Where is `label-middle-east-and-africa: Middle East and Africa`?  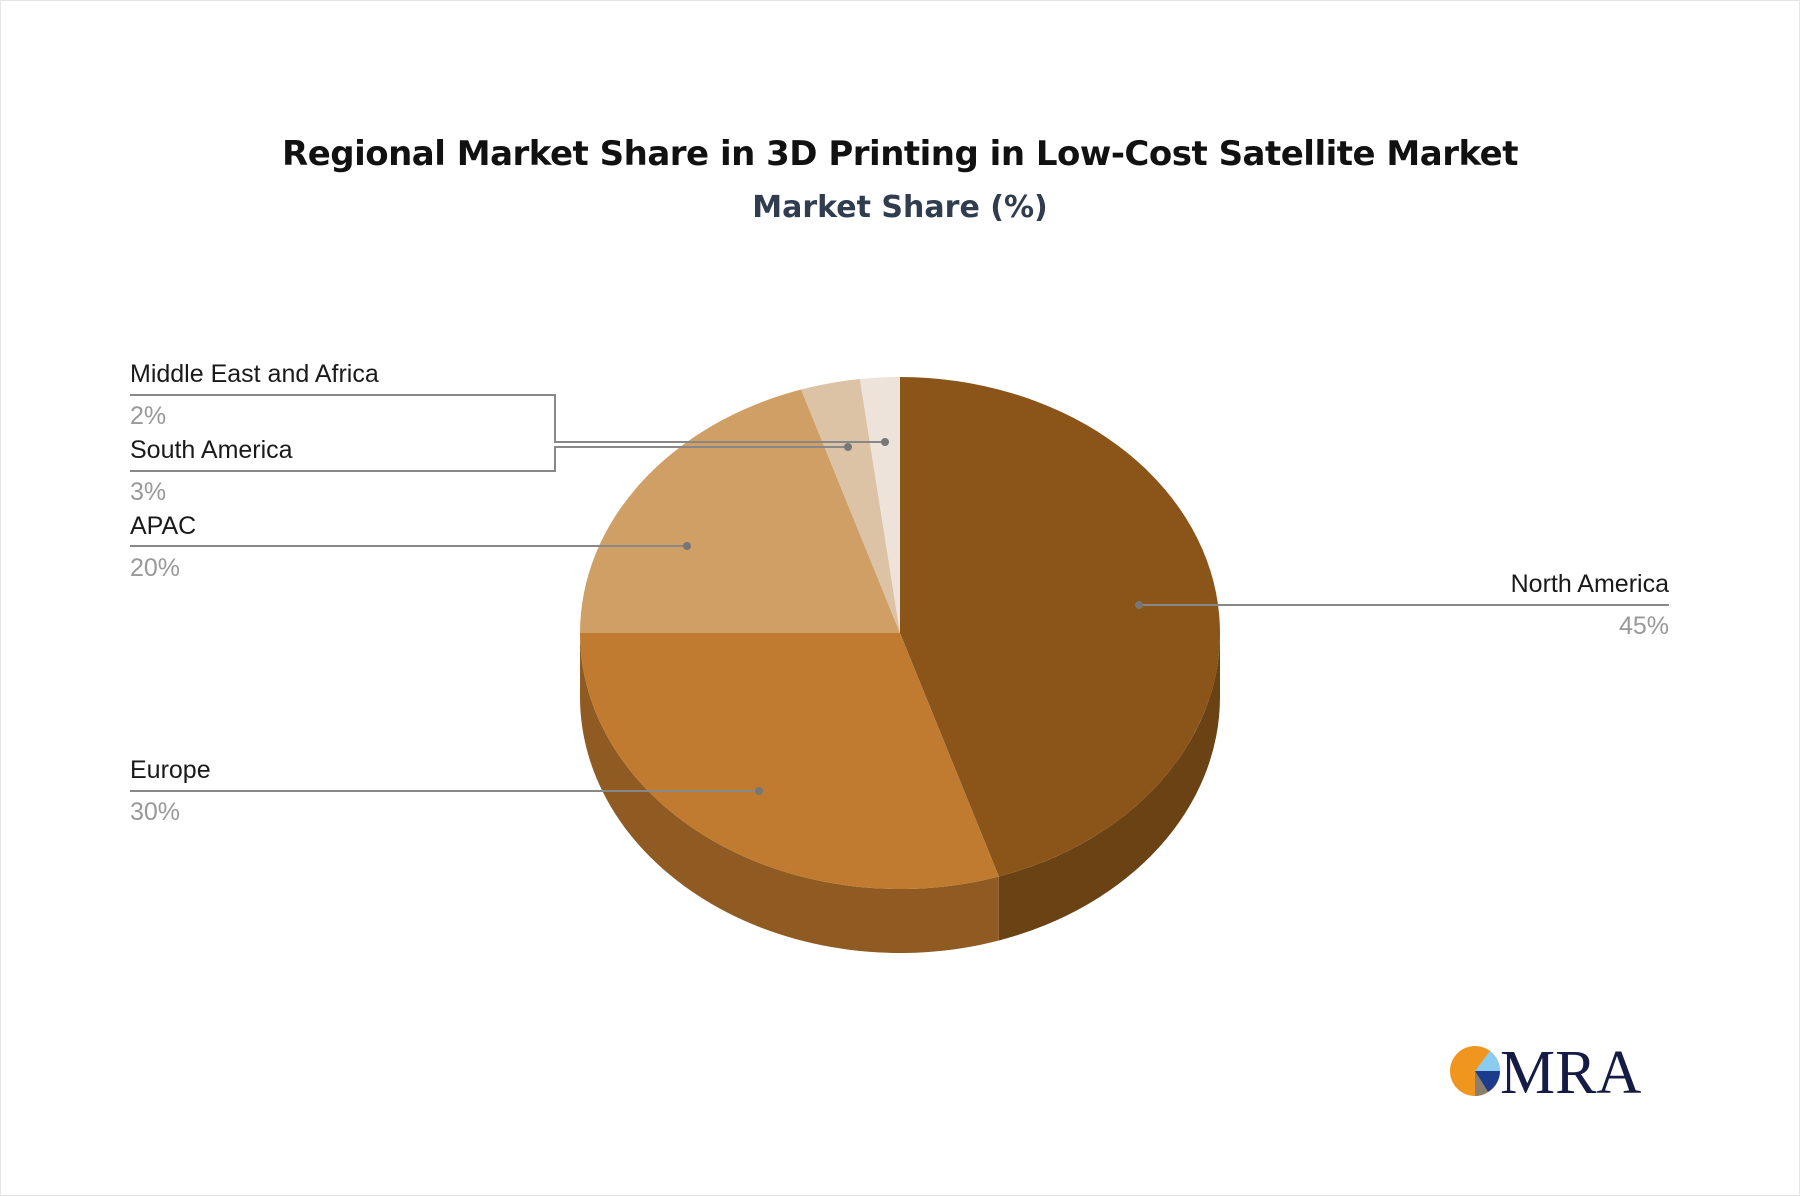
label-middle-east-and-africa: Middle East and Africa is located at coordinates (254, 374).